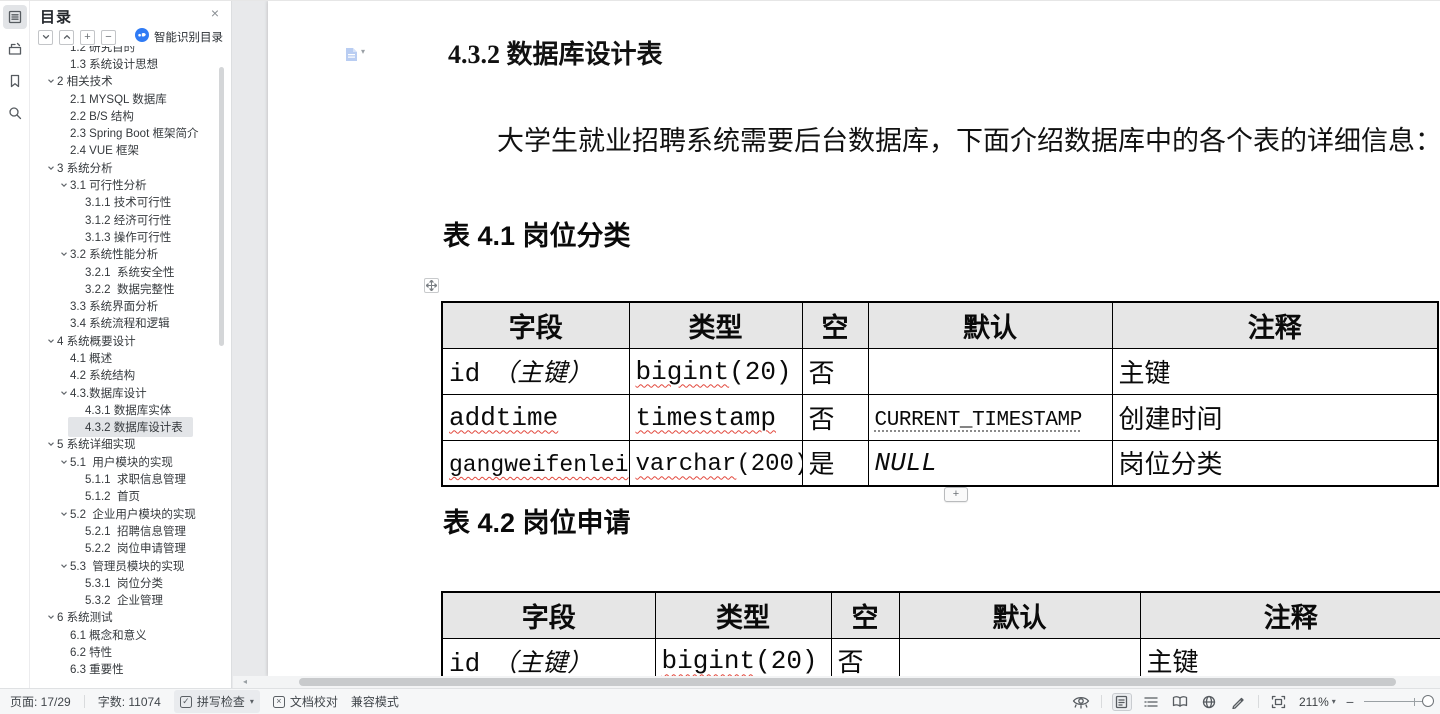 This screenshot has width=1440, height=714. Describe the element at coordinates (537, 523) in the screenshot. I see `table-caption: 表 4.2 岗位申请` at that location.